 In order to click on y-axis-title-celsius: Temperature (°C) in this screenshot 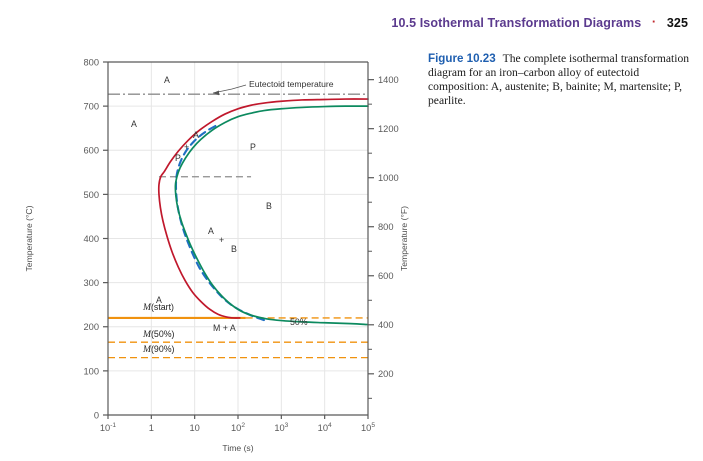, I will do `click(29, 238)`.